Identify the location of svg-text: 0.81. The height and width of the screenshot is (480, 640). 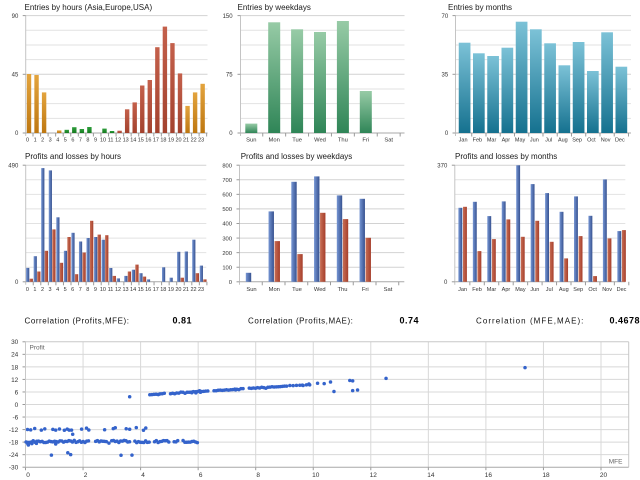
(183, 321).